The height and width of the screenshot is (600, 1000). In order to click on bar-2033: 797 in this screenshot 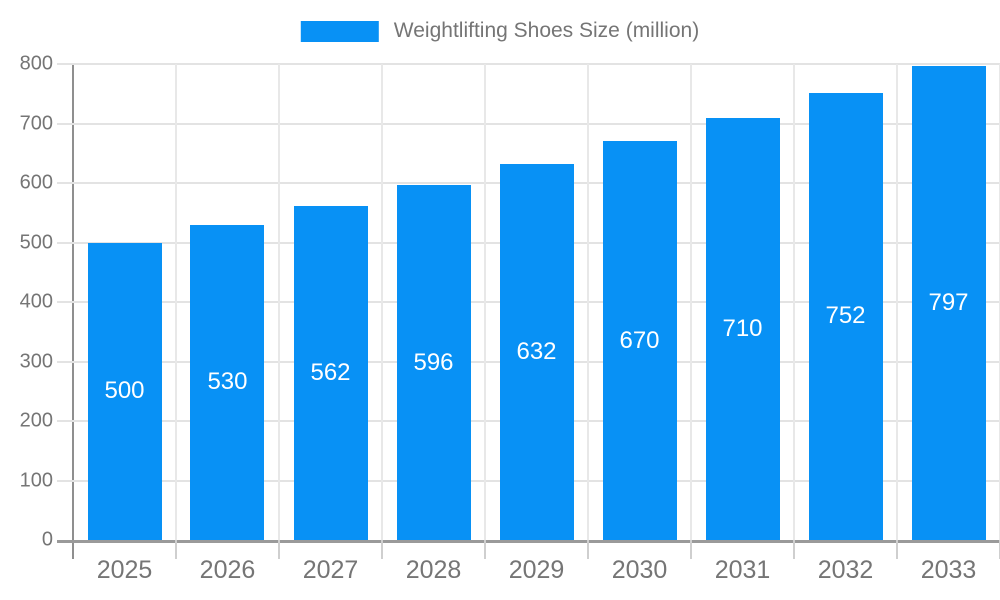, I will do `click(948, 302)`.